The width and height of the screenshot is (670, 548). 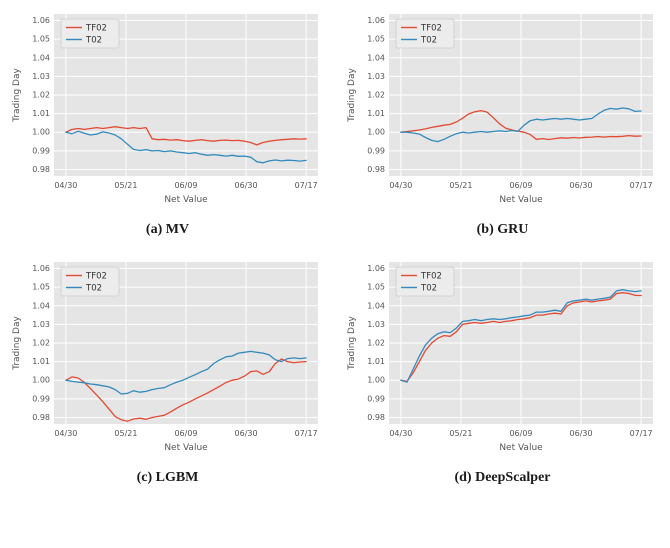 What do you see at coordinates (167, 477) in the screenshot?
I see `chart-caption: (c) LGBM` at bounding box center [167, 477].